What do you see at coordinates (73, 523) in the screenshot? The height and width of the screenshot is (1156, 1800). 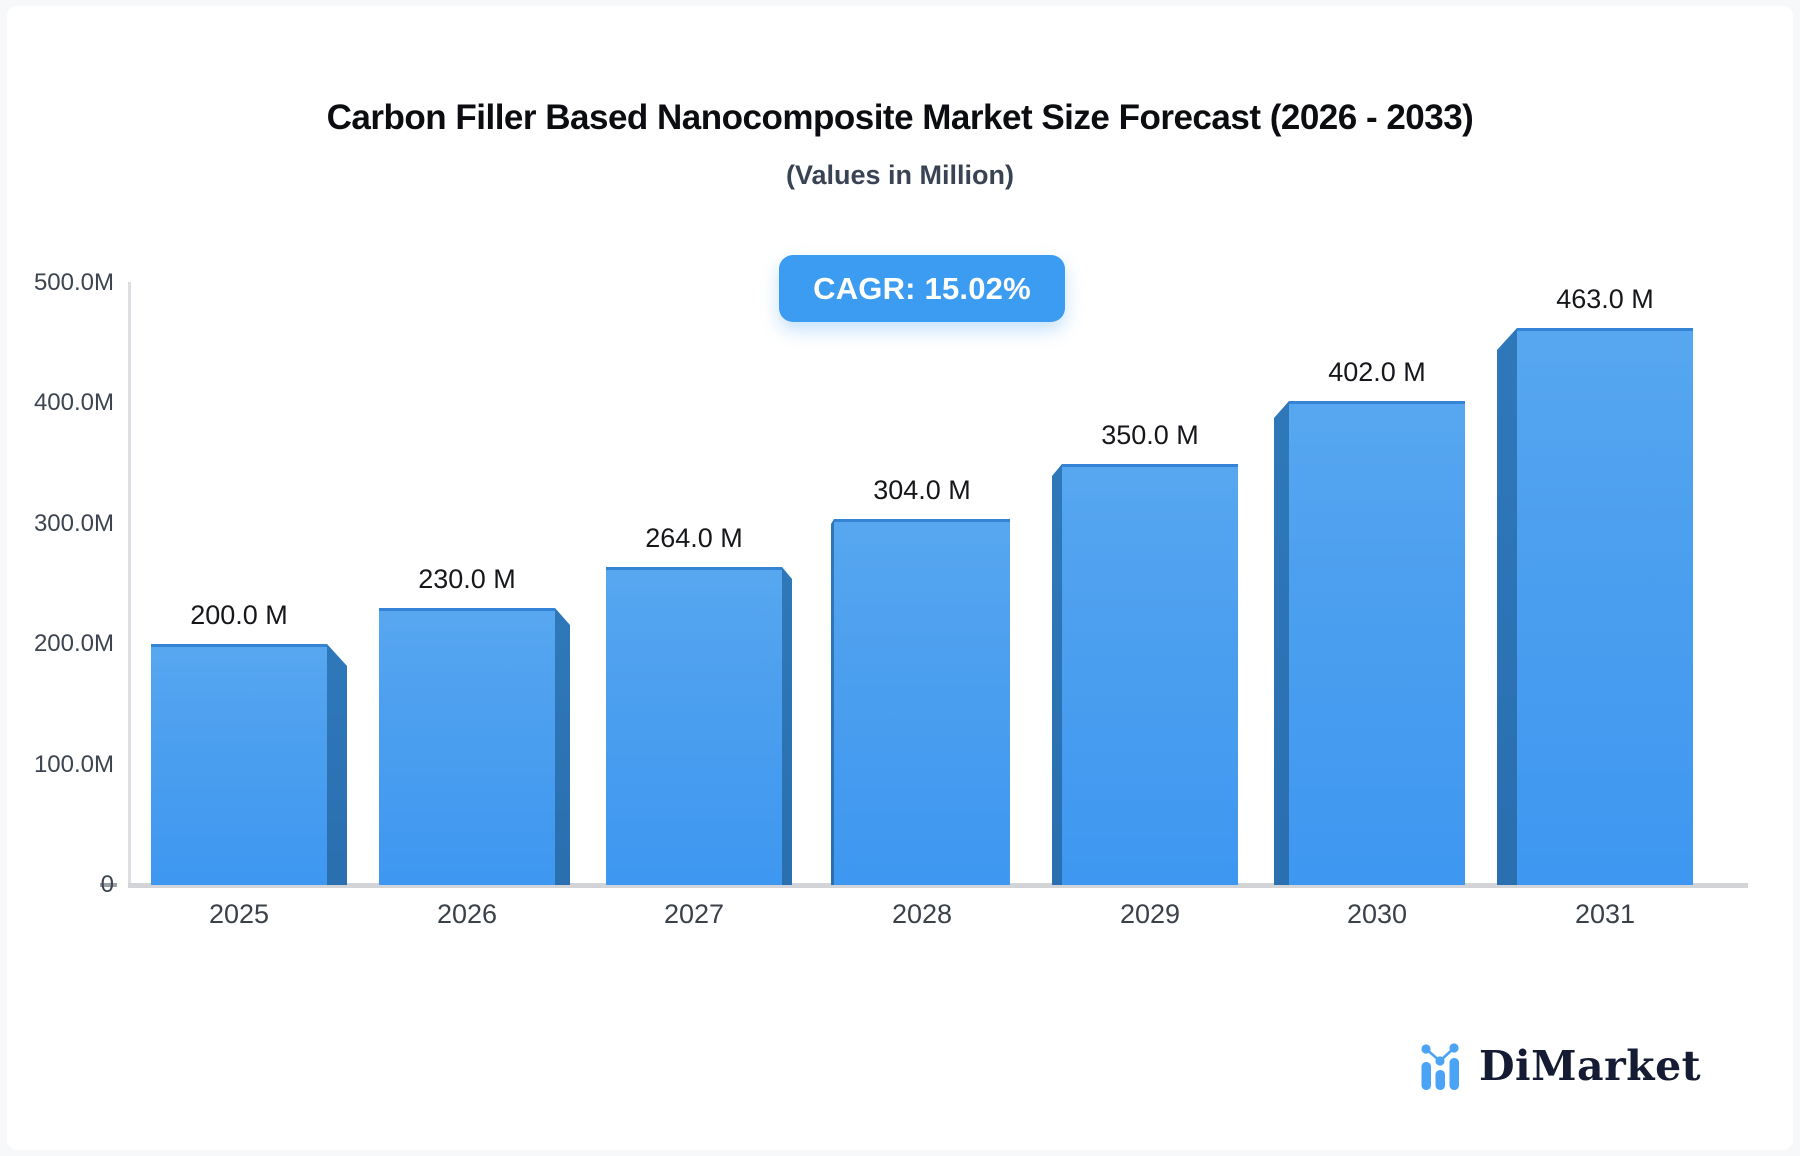 I see `y-axis-tick-label: 300.0M` at bounding box center [73, 523].